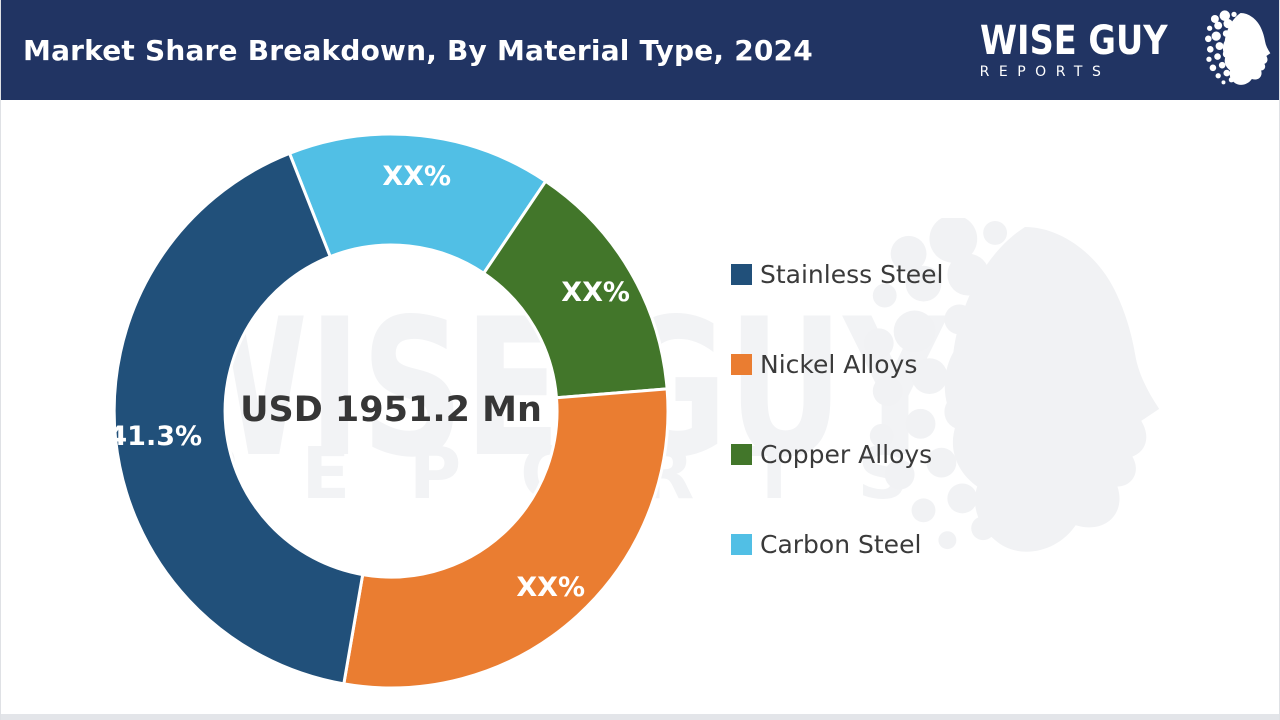 This screenshot has width=1280, height=720. I want to click on segment-label-copper-alloys: XX%, so click(595, 292).